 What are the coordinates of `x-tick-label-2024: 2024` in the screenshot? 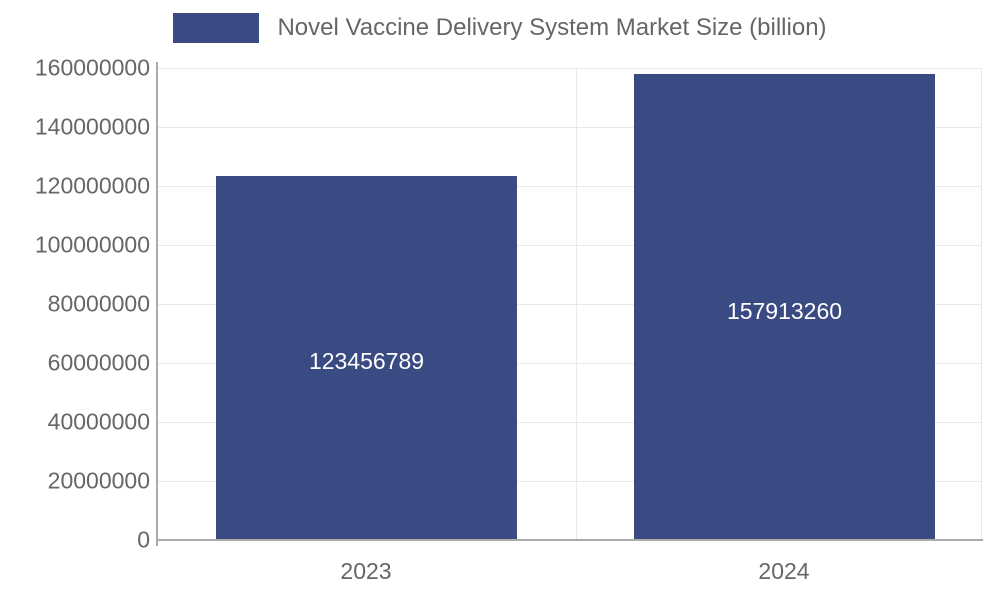 It's located at (784, 571).